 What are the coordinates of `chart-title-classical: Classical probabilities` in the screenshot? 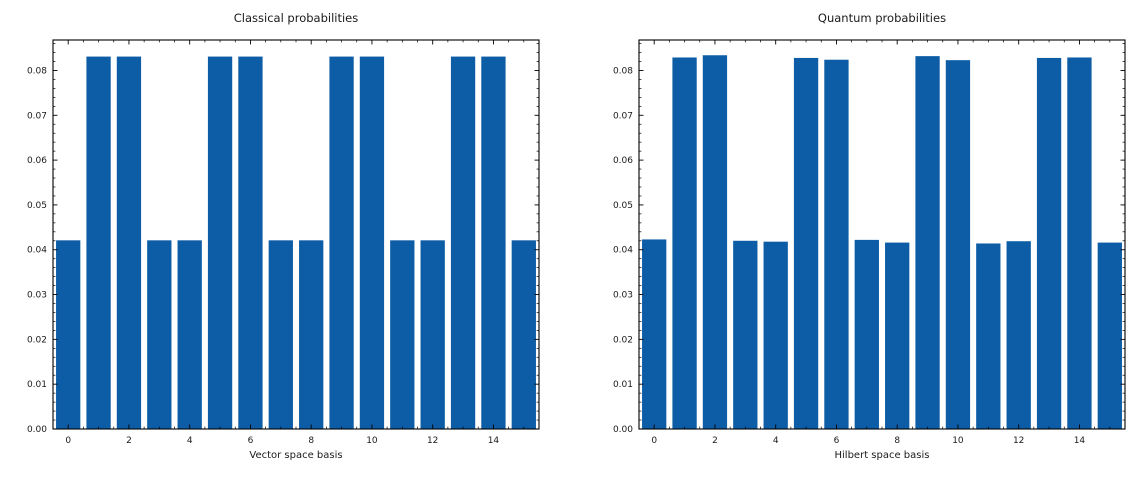 It's located at (296, 18).